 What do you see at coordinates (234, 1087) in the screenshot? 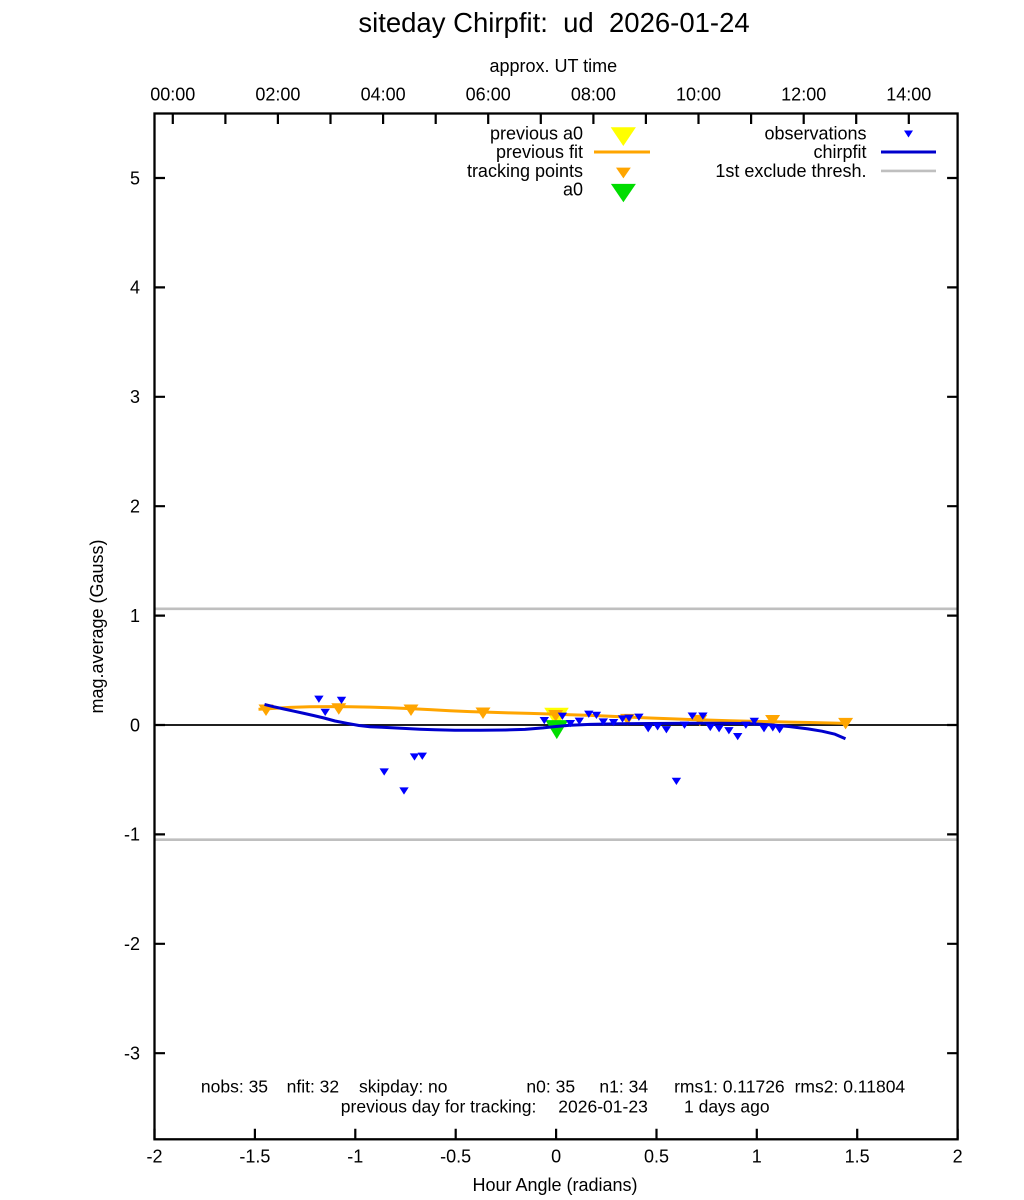
I see `svg-text: nobs: 35` at bounding box center [234, 1087].